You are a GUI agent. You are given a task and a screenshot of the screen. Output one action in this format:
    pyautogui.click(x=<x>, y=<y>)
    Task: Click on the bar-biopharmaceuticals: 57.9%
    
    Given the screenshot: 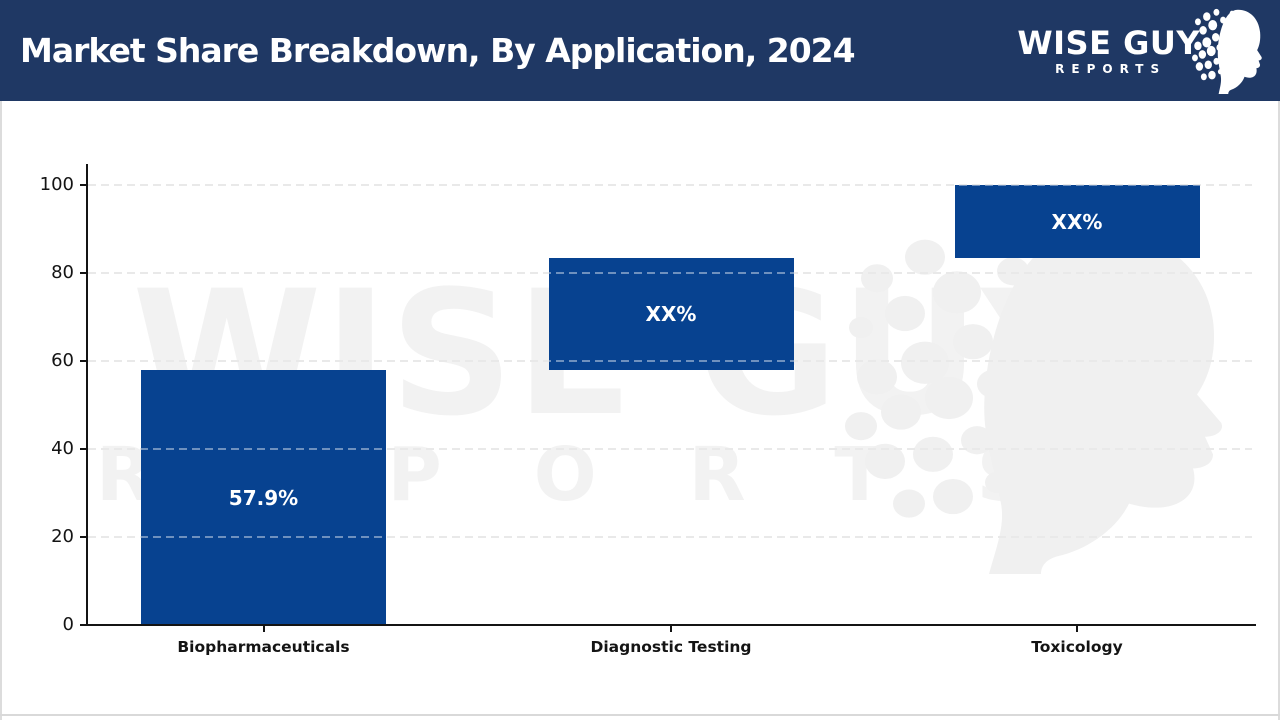 What is the action you would take?
    pyautogui.click(x=263, y=497)
    